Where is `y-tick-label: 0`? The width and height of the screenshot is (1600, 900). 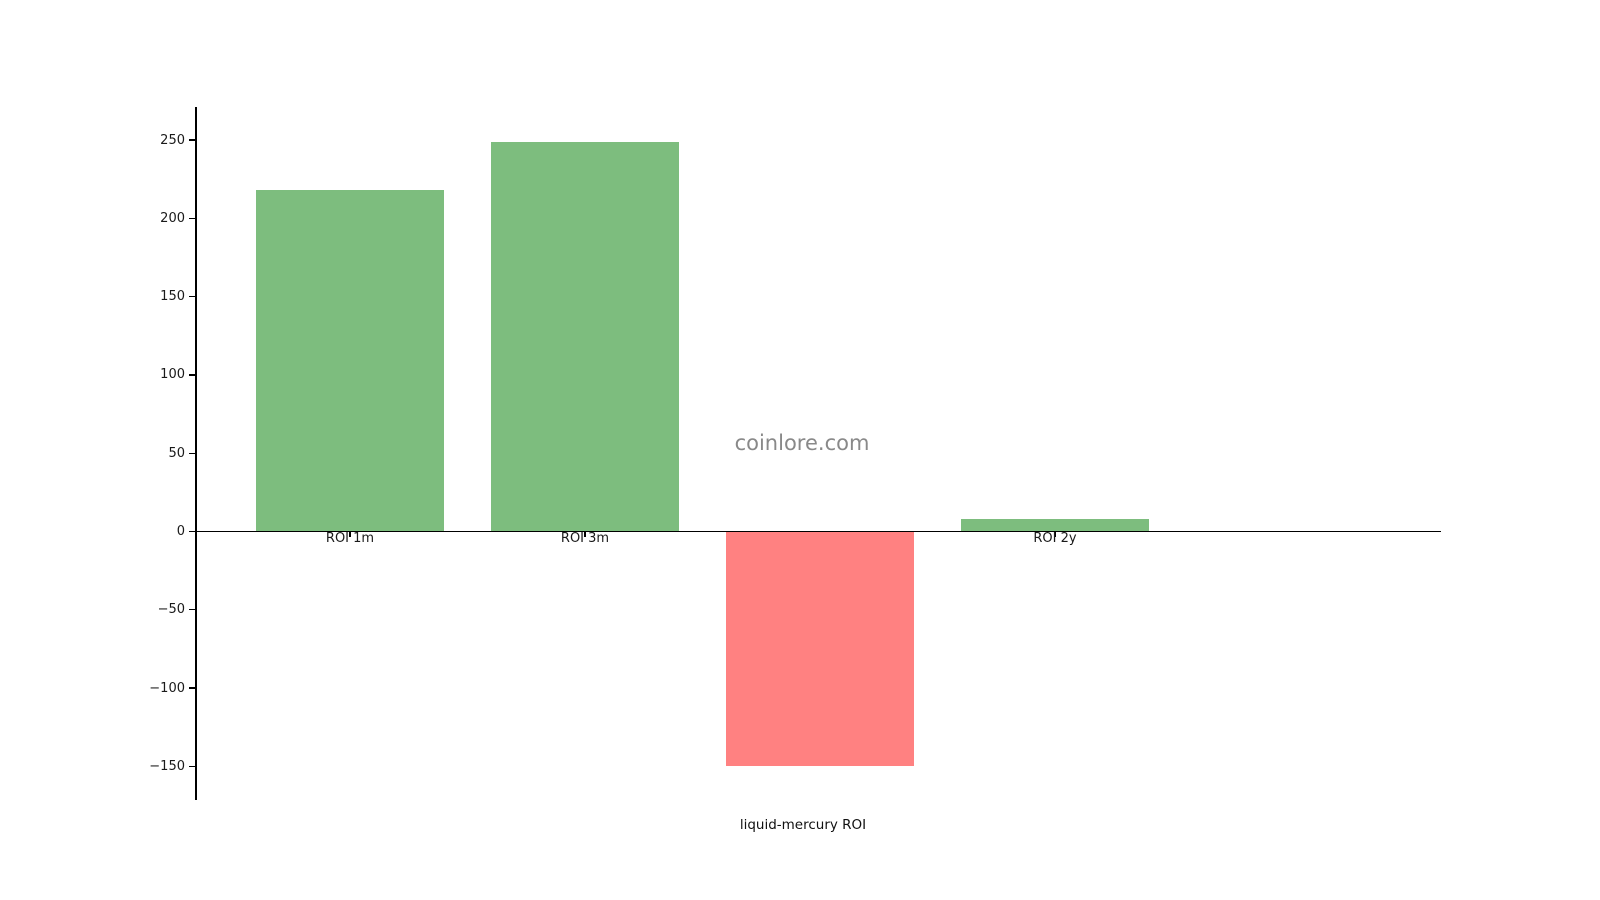
y-tick-label: 0 is located at coordinates (180, 531).